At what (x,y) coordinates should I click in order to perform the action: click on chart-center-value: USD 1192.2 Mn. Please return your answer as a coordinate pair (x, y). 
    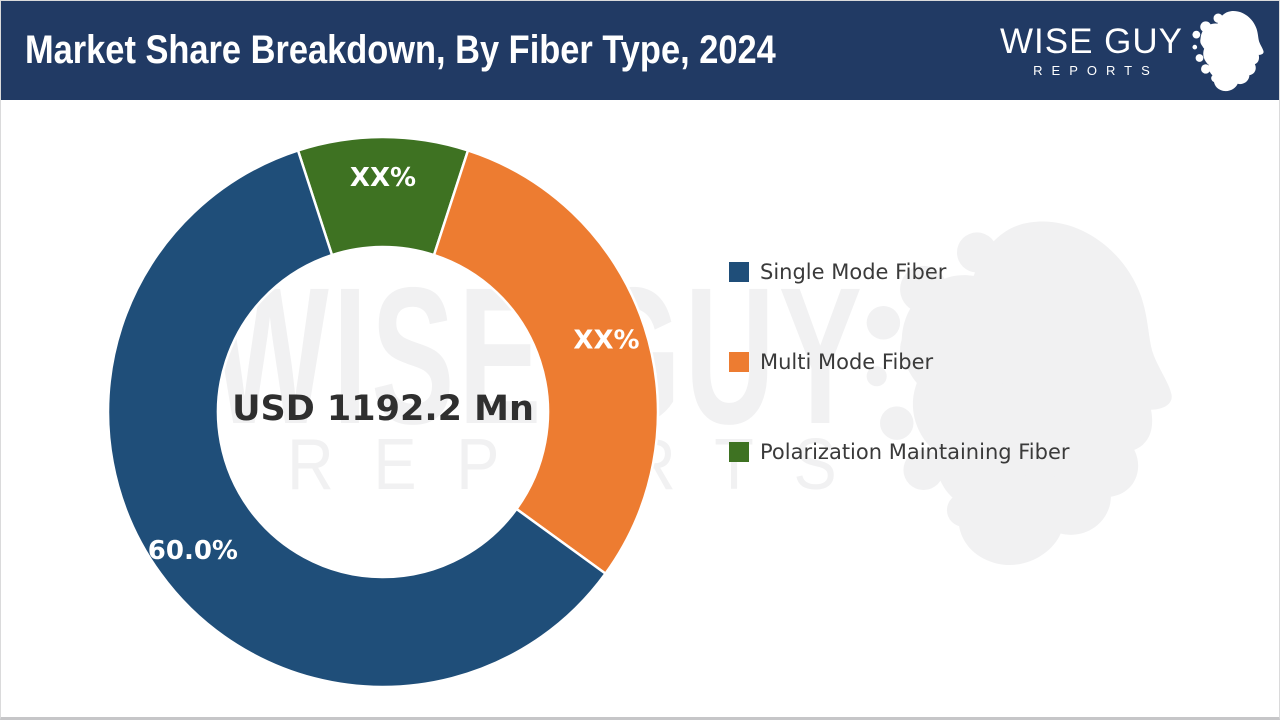
    Looking at the image, I should click on (383, 409).